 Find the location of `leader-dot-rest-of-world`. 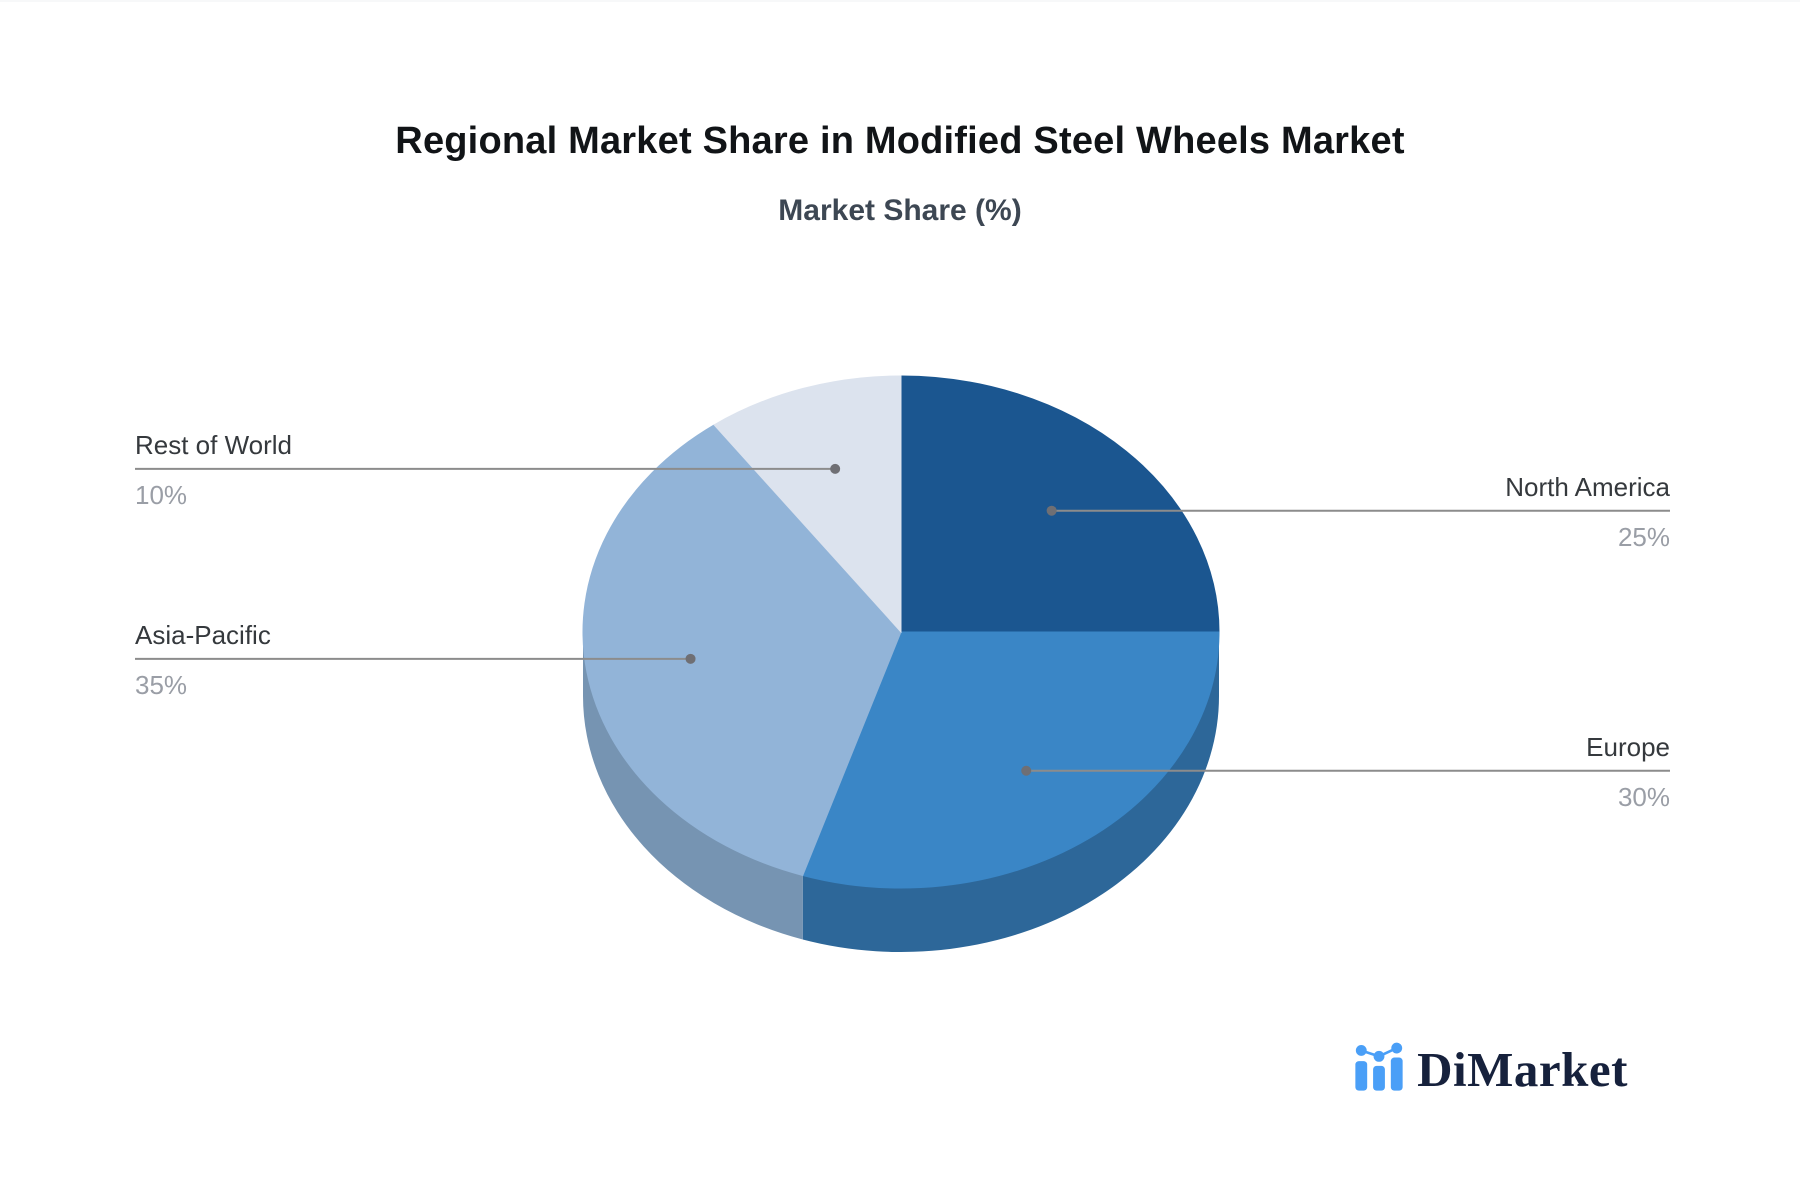

leader-dot-rest-of-world is located at coordinates (835, 468).